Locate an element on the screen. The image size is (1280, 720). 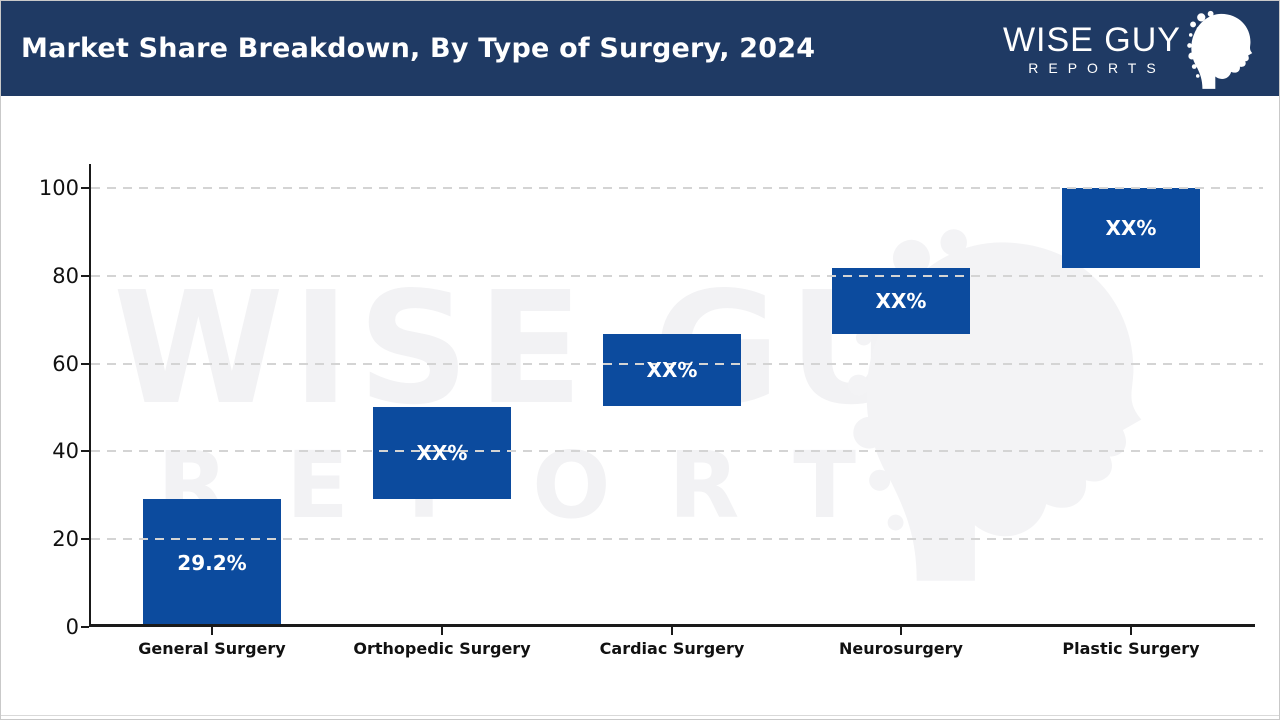
bar-value-label: 29.2% is located at coordinates (212, 562).